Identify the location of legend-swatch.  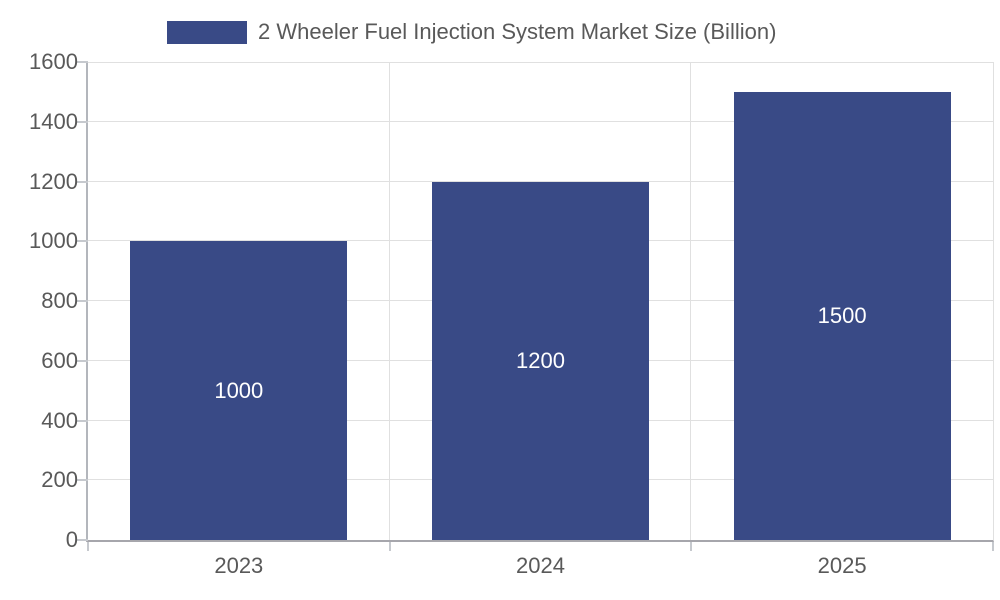
(207, 32).